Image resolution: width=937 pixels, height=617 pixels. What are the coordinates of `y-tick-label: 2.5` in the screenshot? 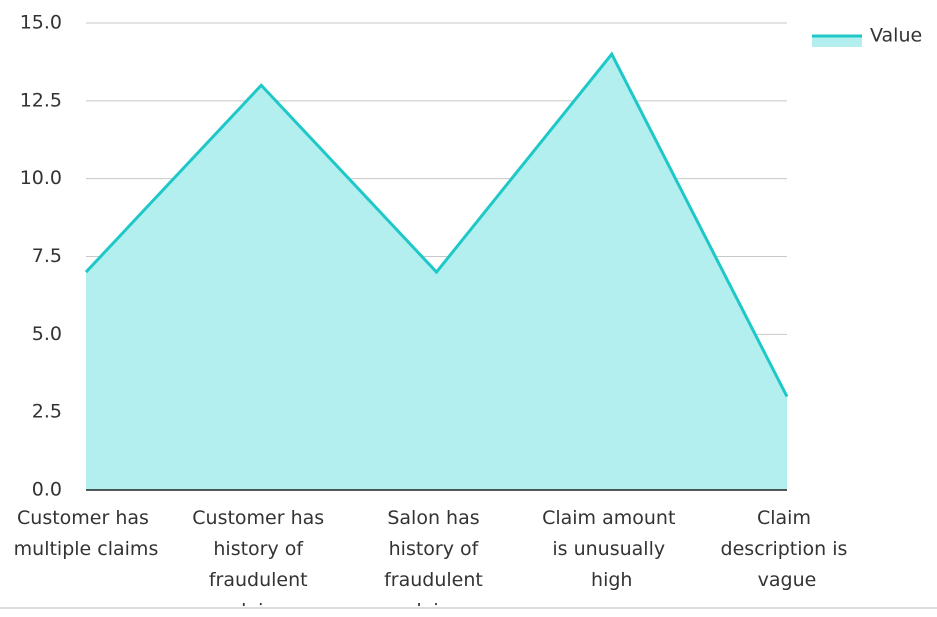 It's located at (47, 412).